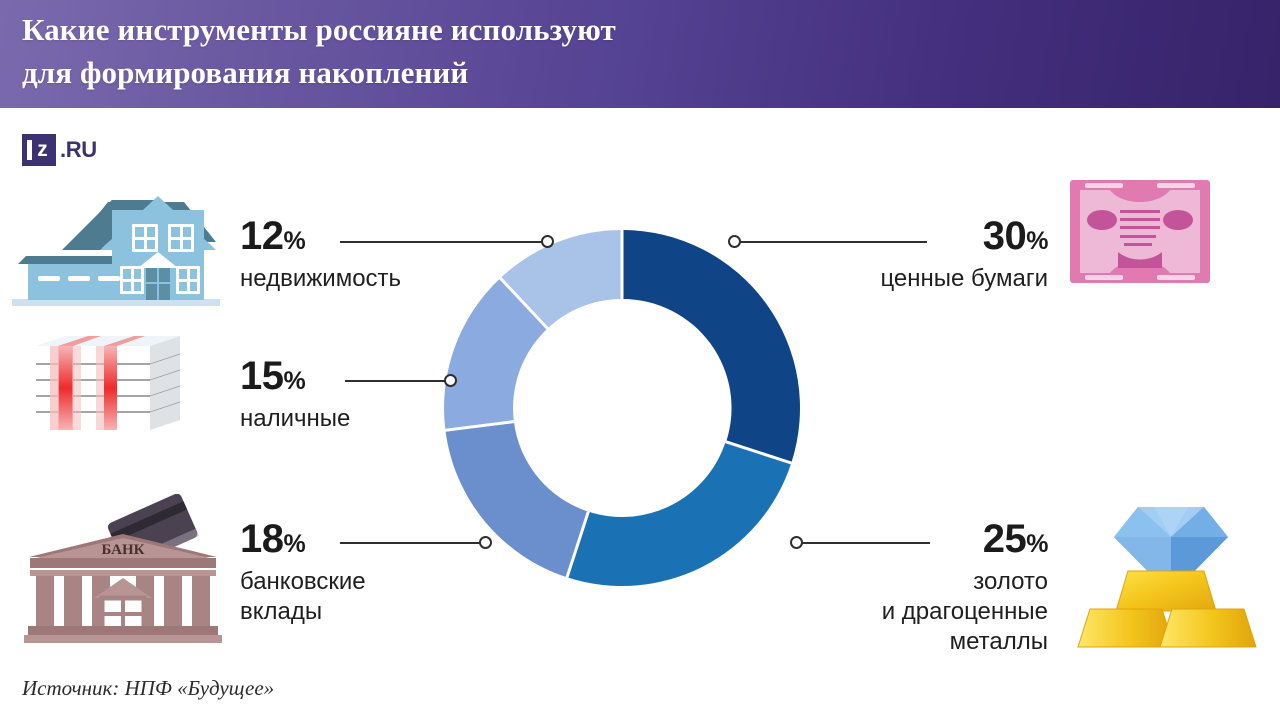 The image size is (1280, 713). What do you see at coordinates (116, 255) in the screenshot?
I see `house-illustration` at bounding box center [116, 255].